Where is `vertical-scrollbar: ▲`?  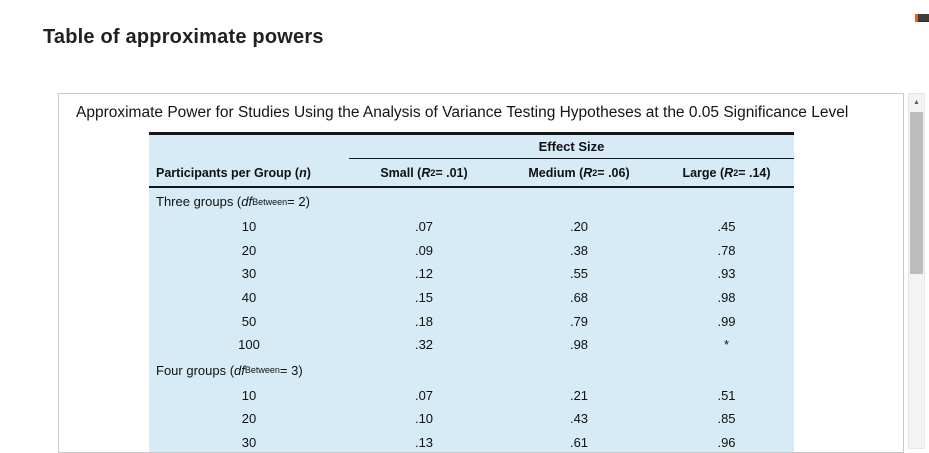
vertical-scrollbar: ▲ is located at coordinates (916, 271).